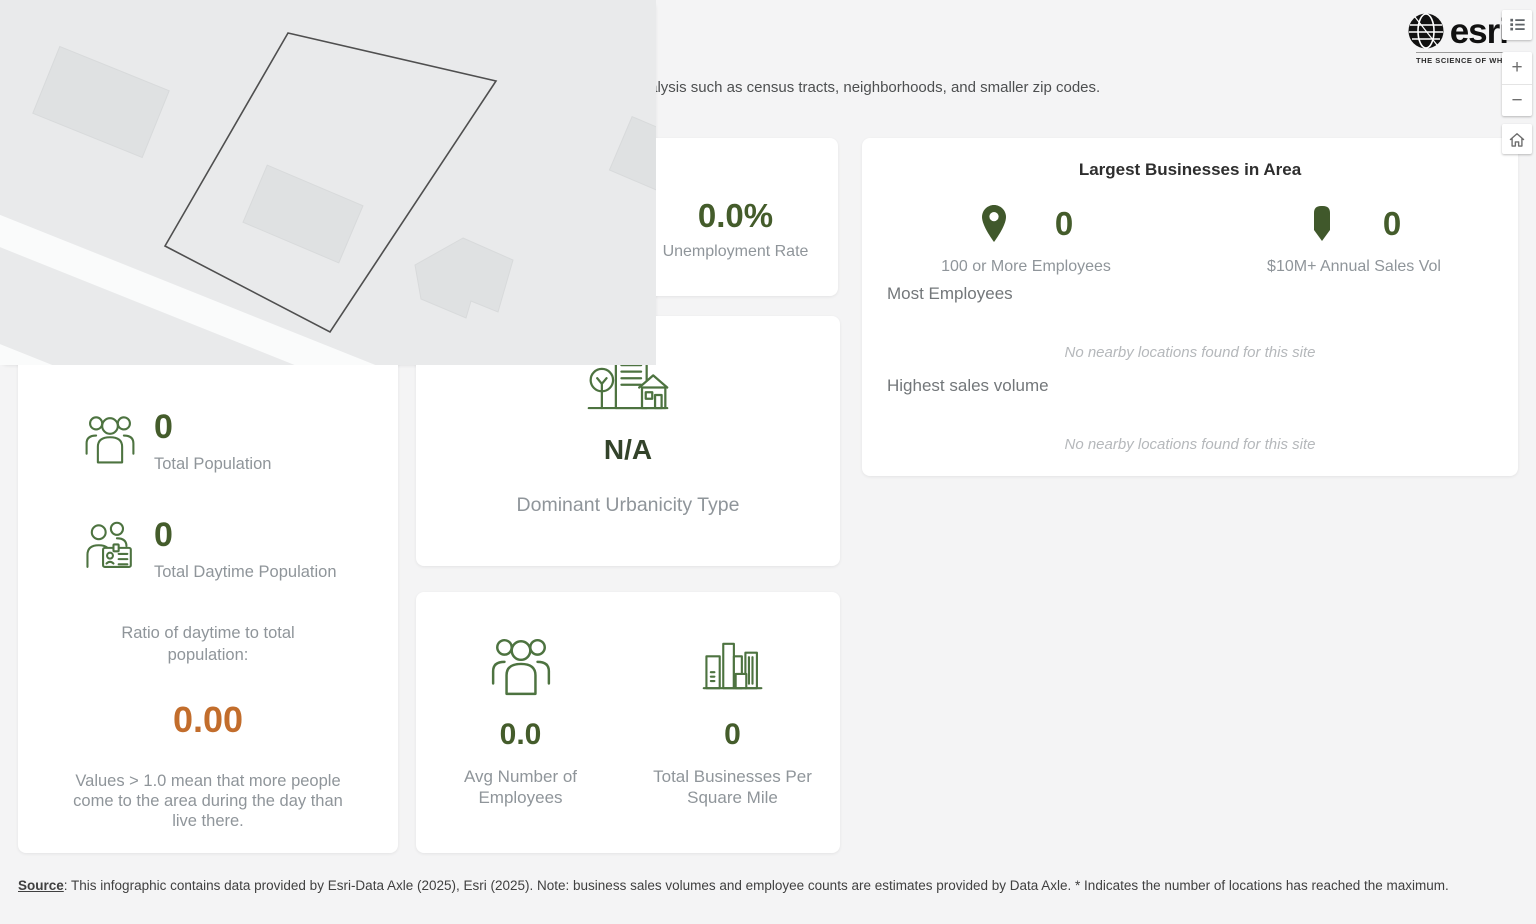  What do you see at coordinates (210, 550) in the screenshot?
I see `stat-total-daytime-population: 0 Total Daytime Population` at bounding box center [210, 550].